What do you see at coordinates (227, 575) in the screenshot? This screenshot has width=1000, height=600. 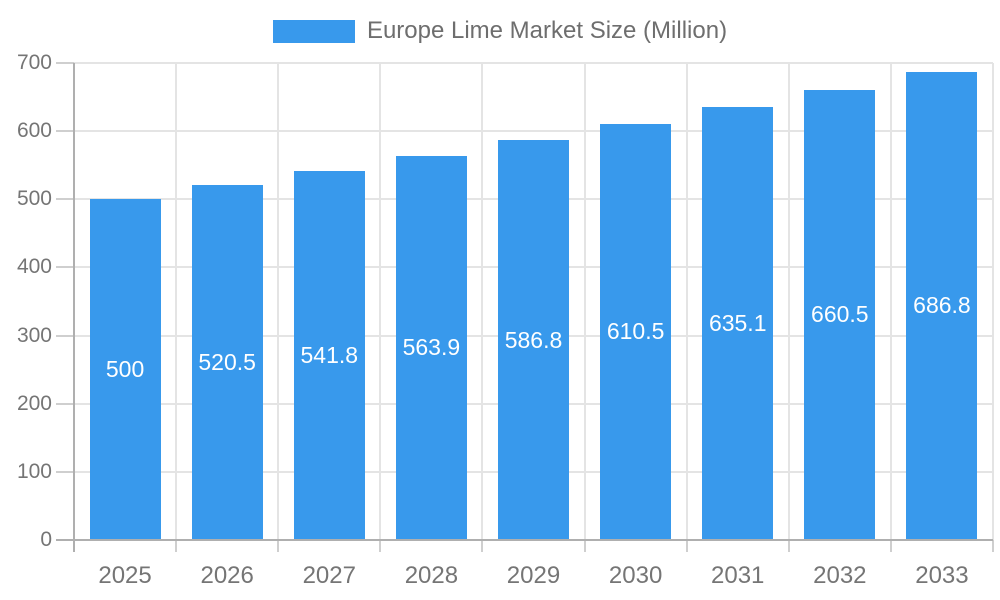 I see `x-axis-label-2026: 2026` at bounding box center [227, 575].